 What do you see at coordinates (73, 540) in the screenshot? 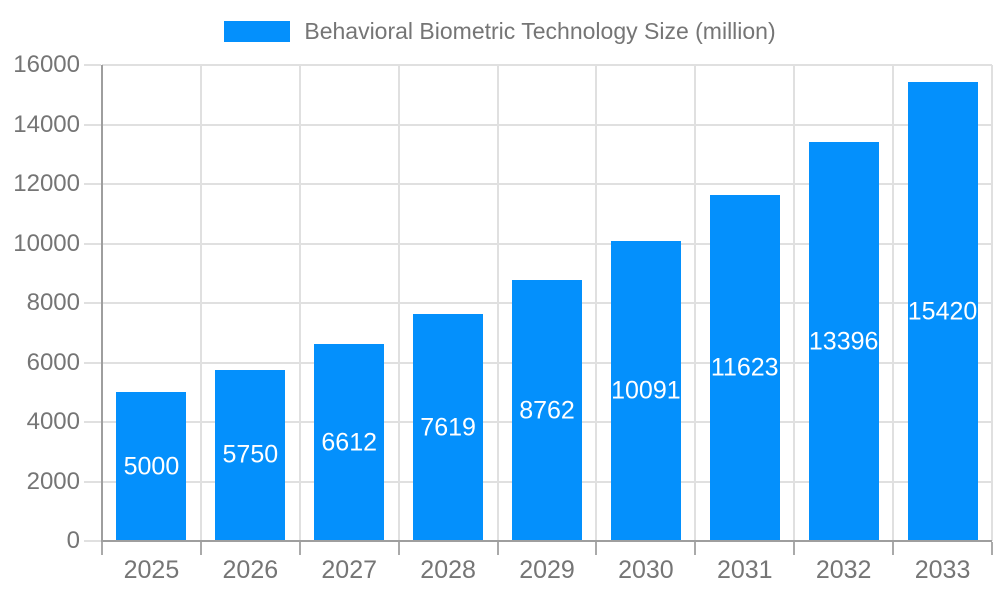
I see `y-tick-label: 0` at bounding box center [73, 540].